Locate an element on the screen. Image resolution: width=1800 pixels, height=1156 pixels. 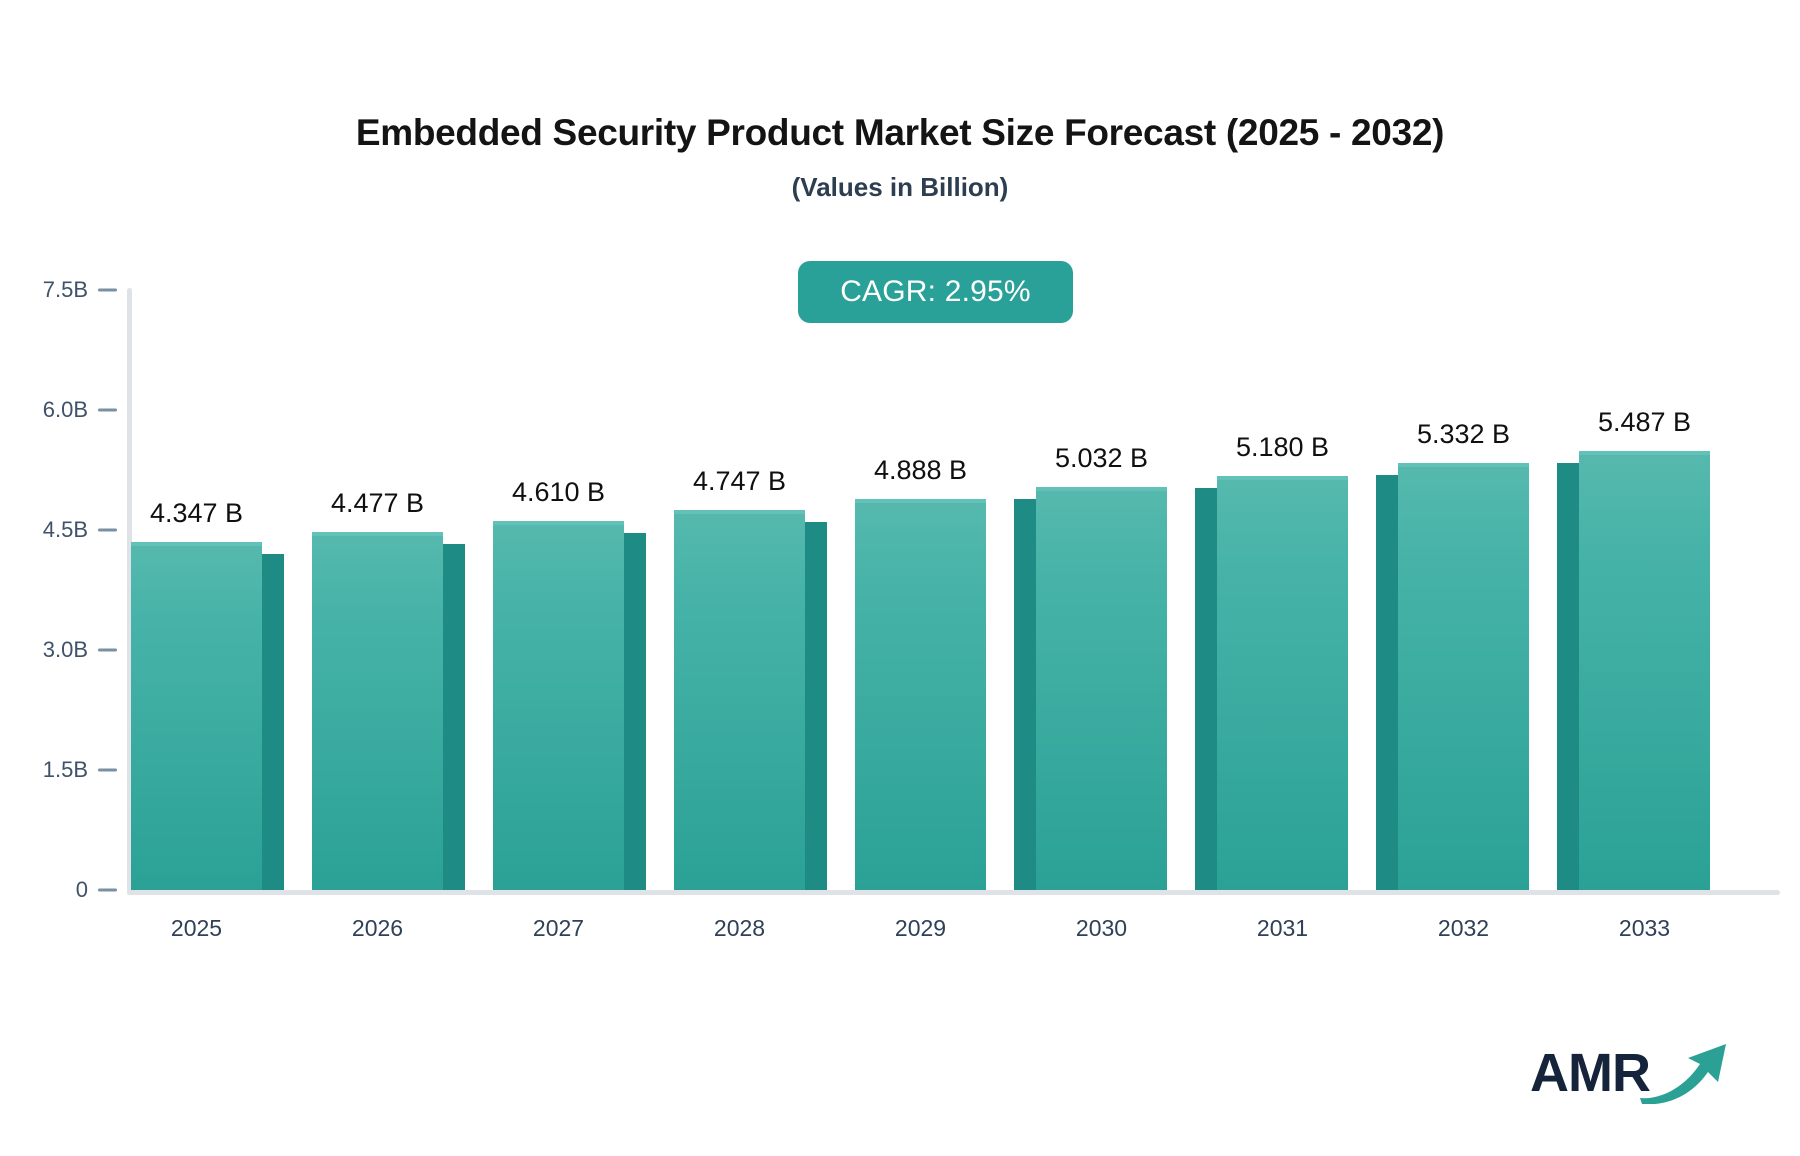
cagr-badge-label: CAGR: 2.95% is located at coordinates (935, 291).